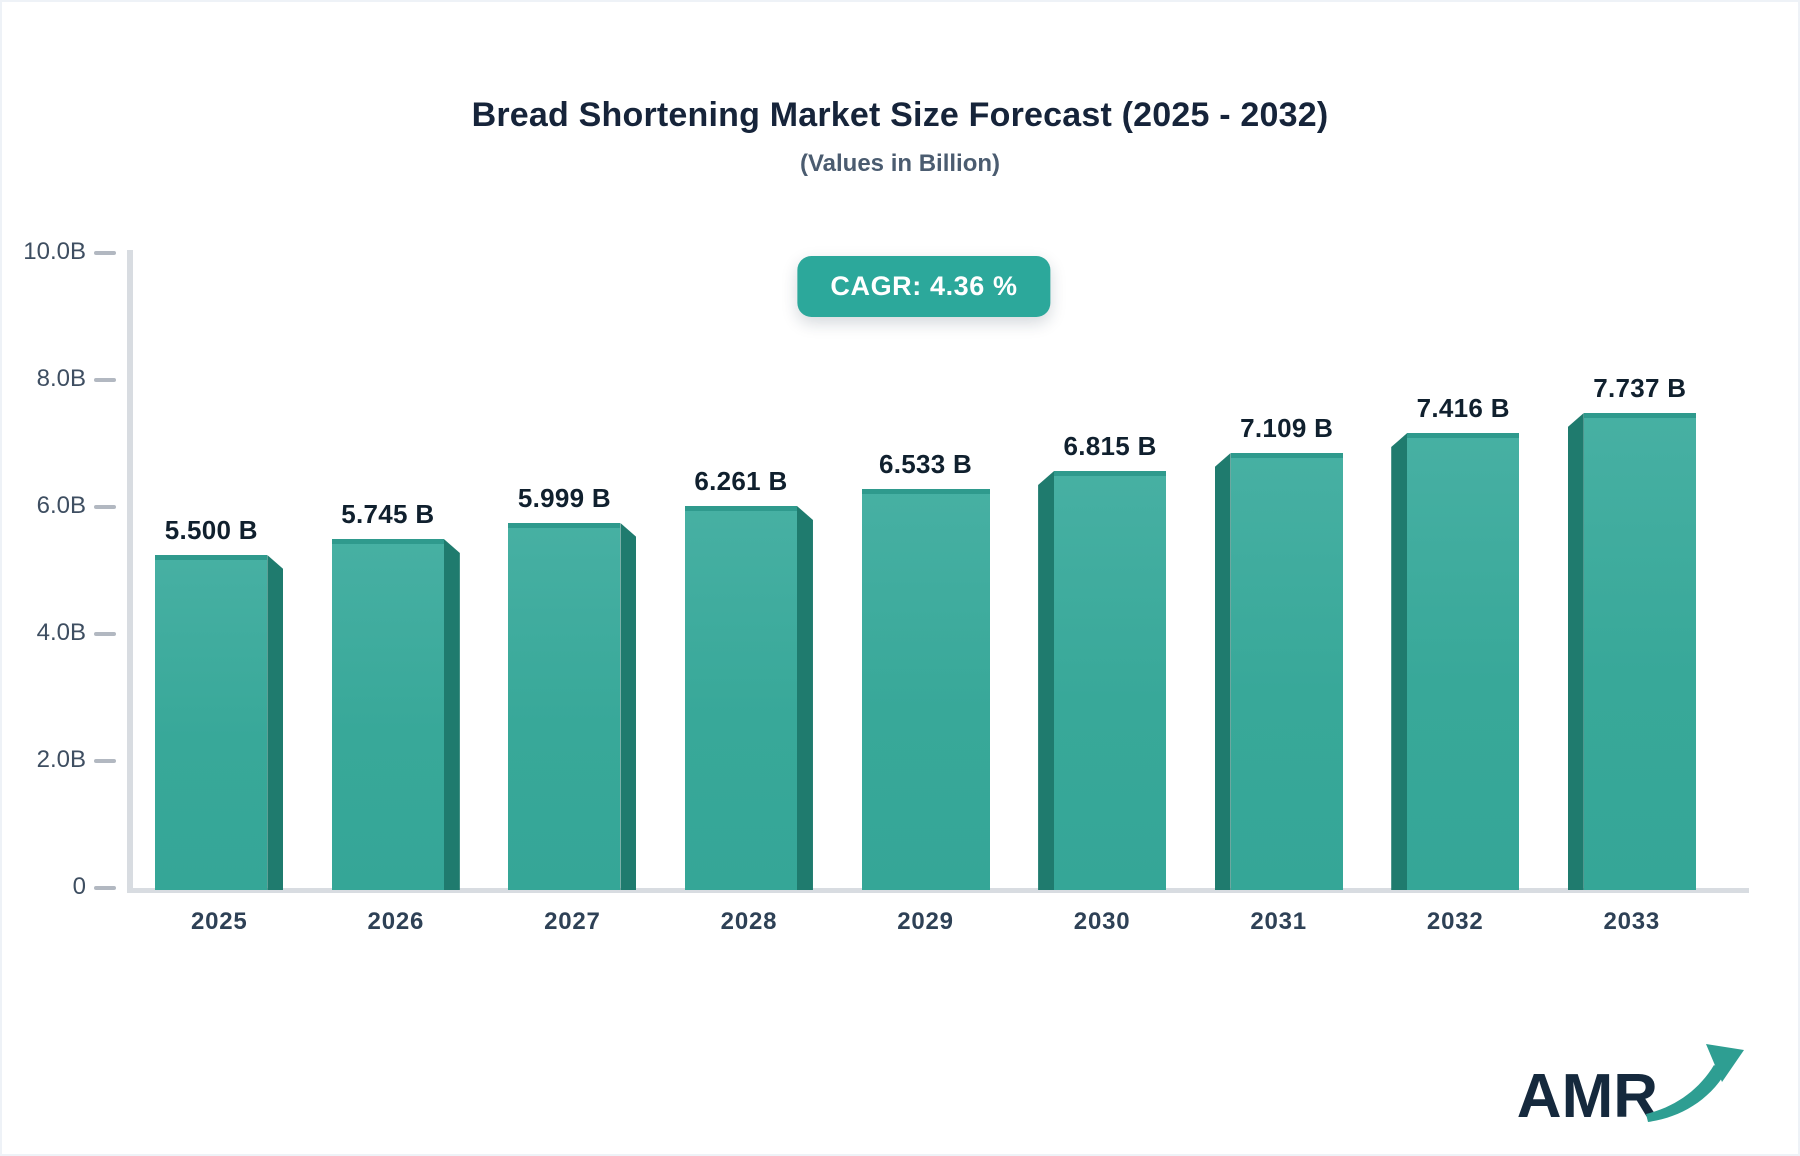 The width and height of the screenshot is (1800, 1156). I want to click on x-tick-label-2033: 2033, so click(1632, 921).